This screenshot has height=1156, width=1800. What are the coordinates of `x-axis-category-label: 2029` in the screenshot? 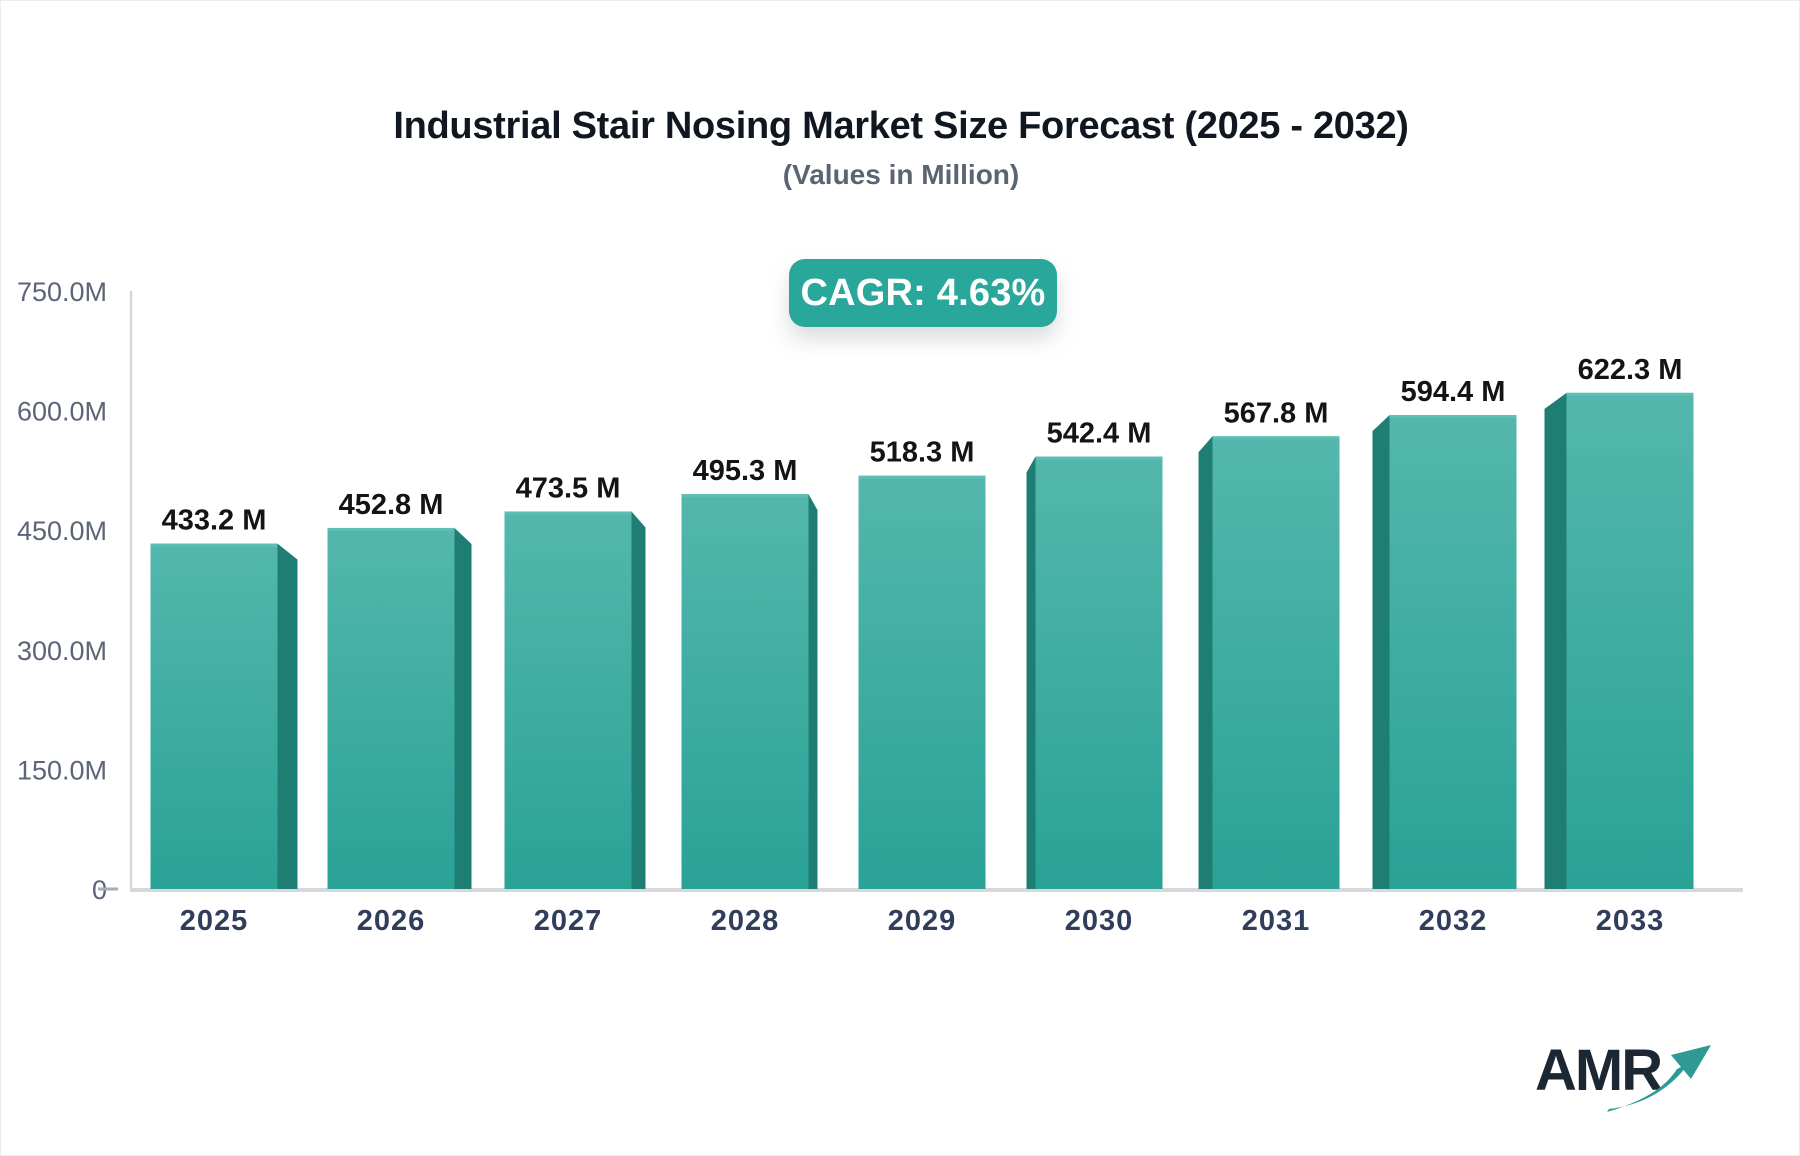 It's located at (922, 921).